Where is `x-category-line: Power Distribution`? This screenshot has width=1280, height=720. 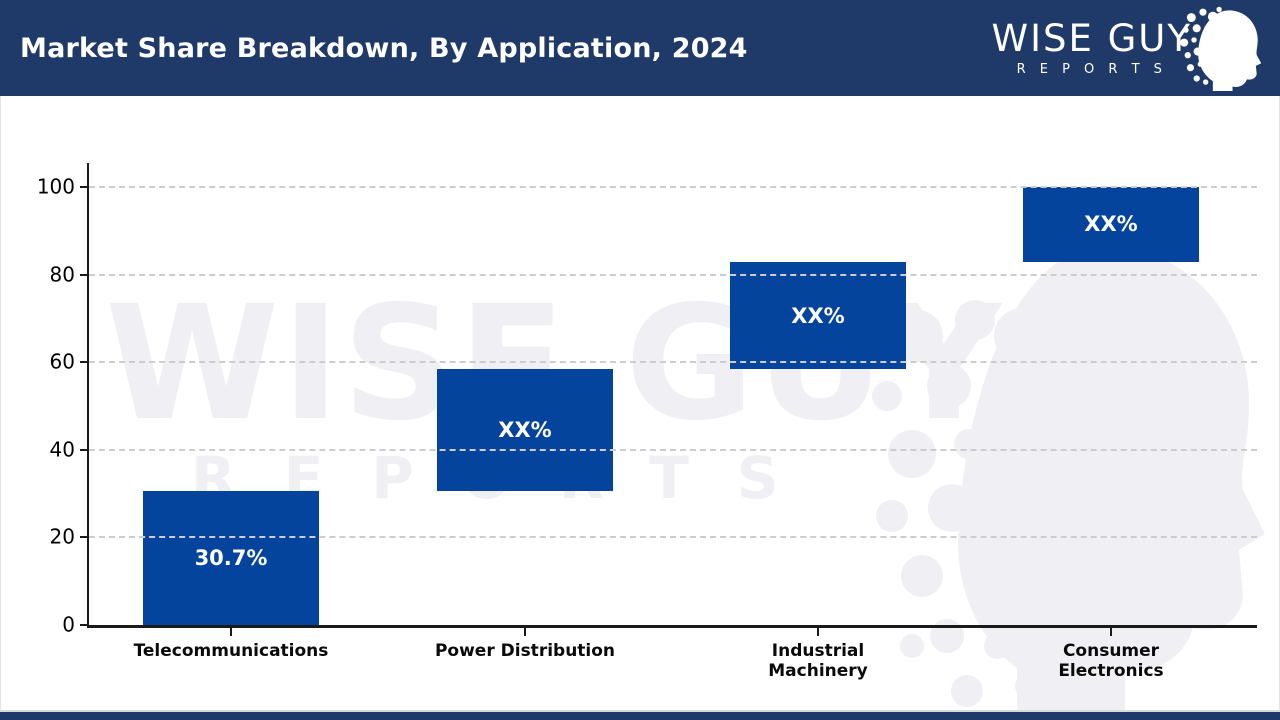 x-category-line: Power Distribution is located at coordinates (525, 651).